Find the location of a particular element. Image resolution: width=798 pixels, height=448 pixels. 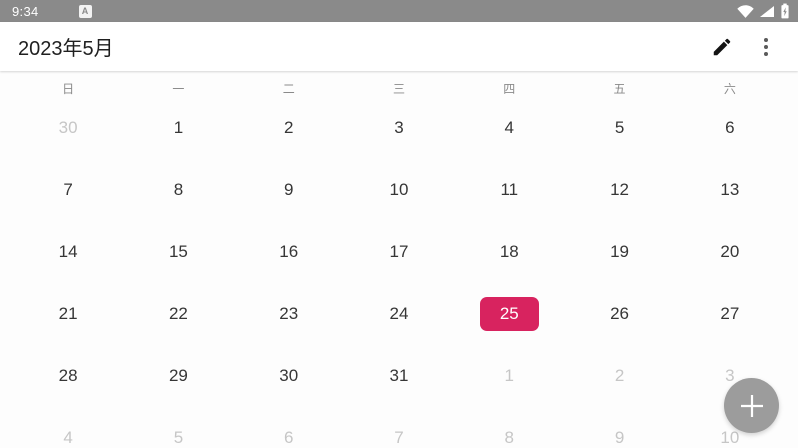

add-event-fab is located at coordinates (751, 405).